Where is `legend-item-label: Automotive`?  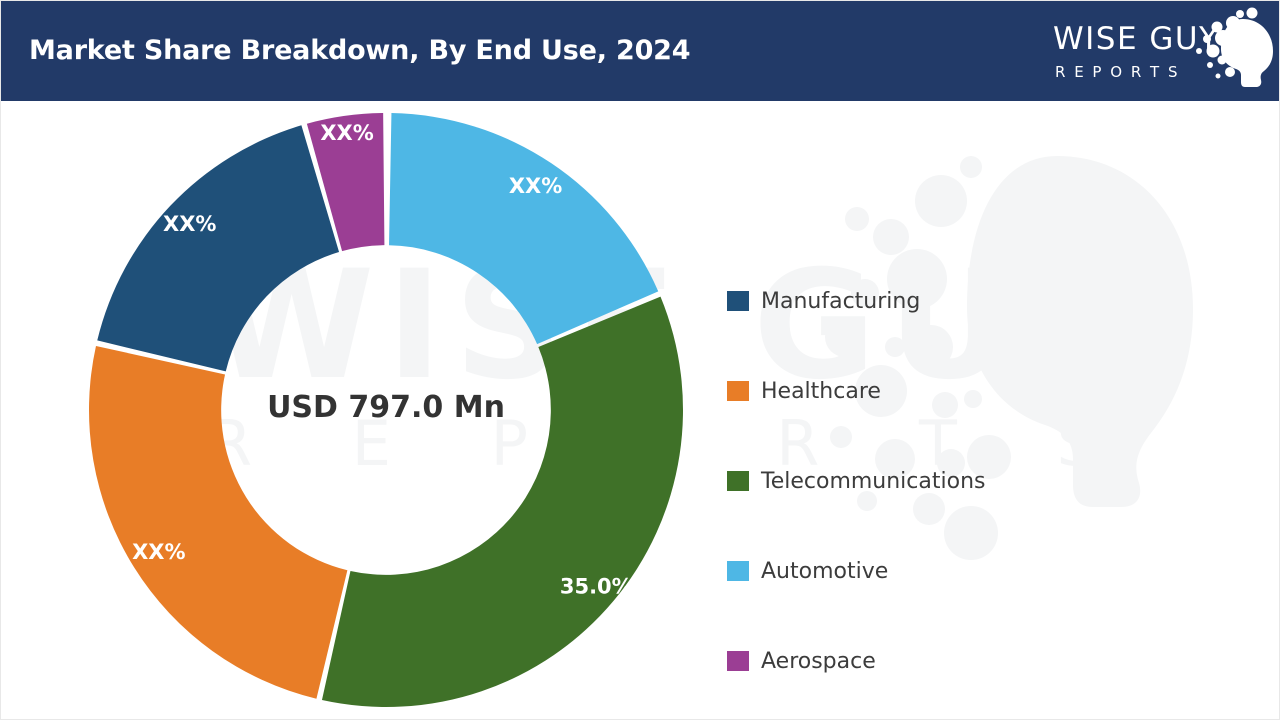 legend-item-label: Automotive is located at coordinates (825, 571).